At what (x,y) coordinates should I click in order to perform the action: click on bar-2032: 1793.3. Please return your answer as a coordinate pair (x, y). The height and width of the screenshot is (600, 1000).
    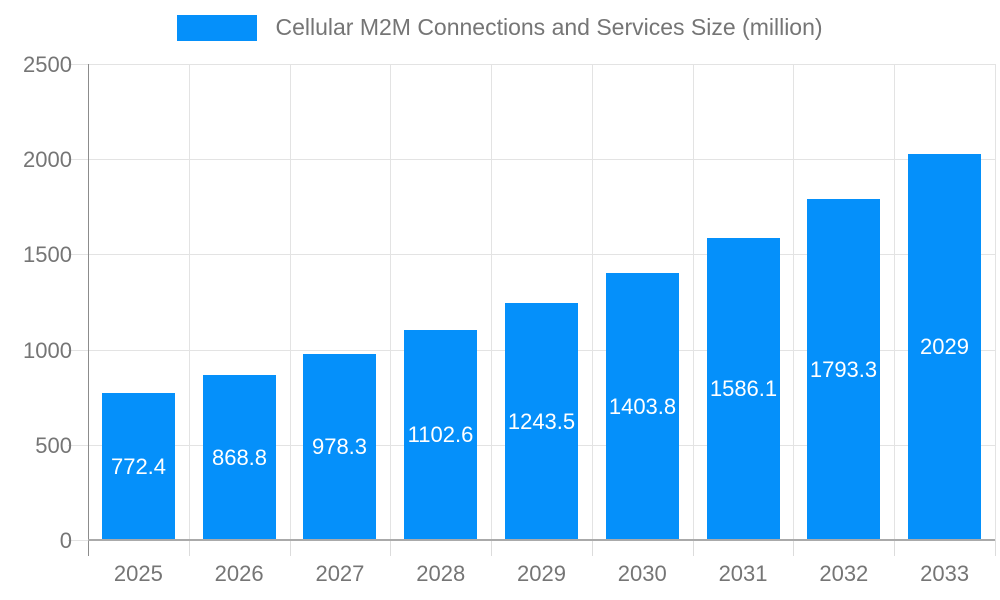
    Looking at the image, I should click on (843, 369).